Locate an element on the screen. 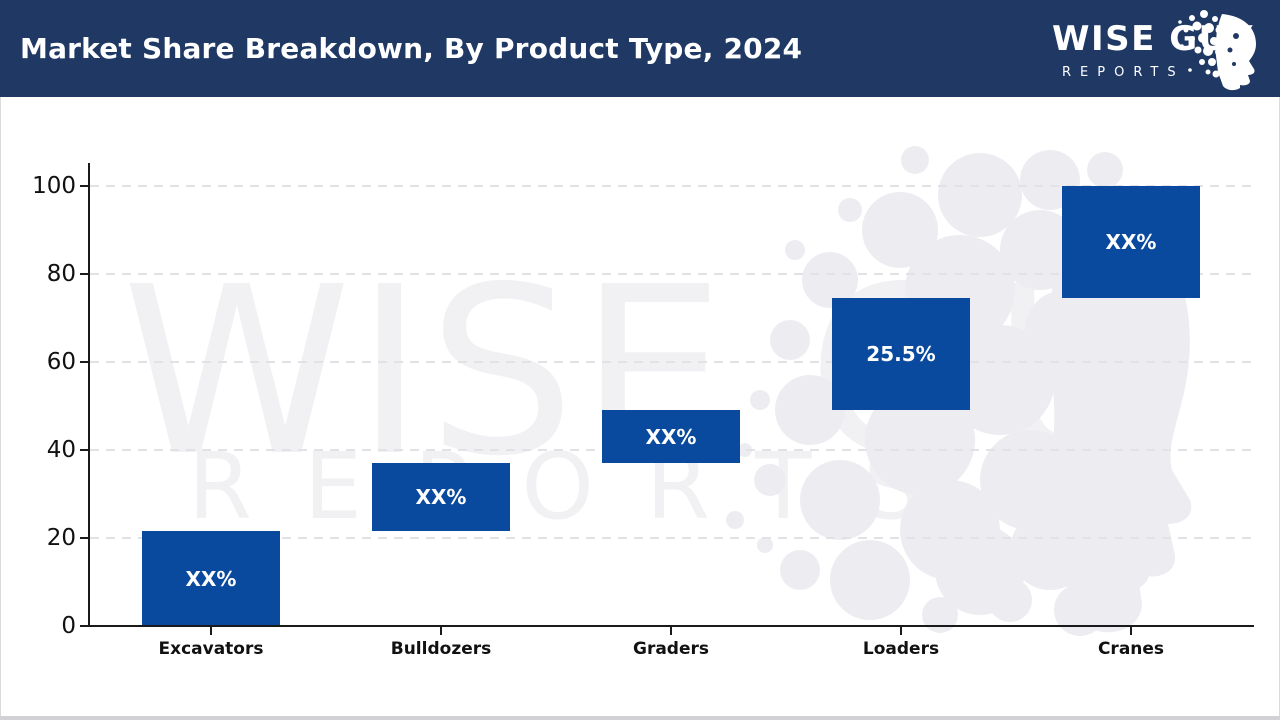 The image size is (1280, 720). bar-excavators: XX% is located at coordinates (211, 578).